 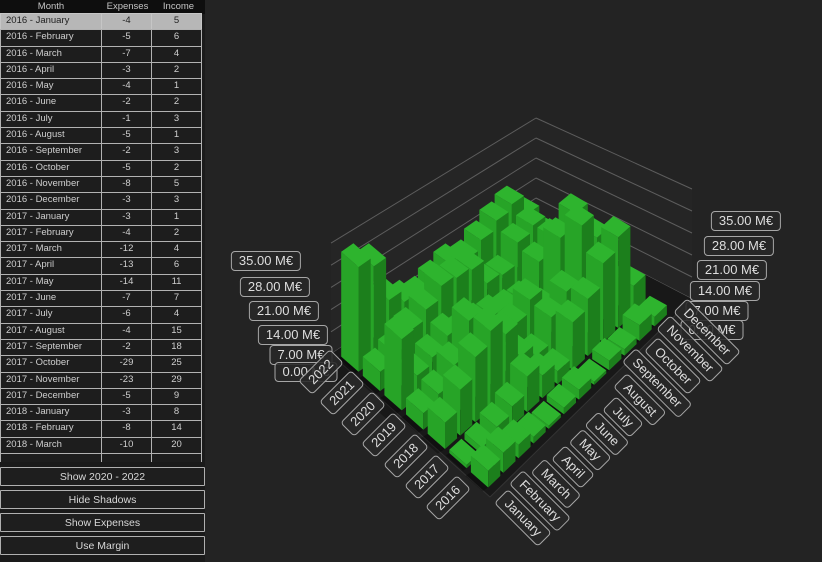 I want to click on bar-2017-March, so click(x=494, y=414).